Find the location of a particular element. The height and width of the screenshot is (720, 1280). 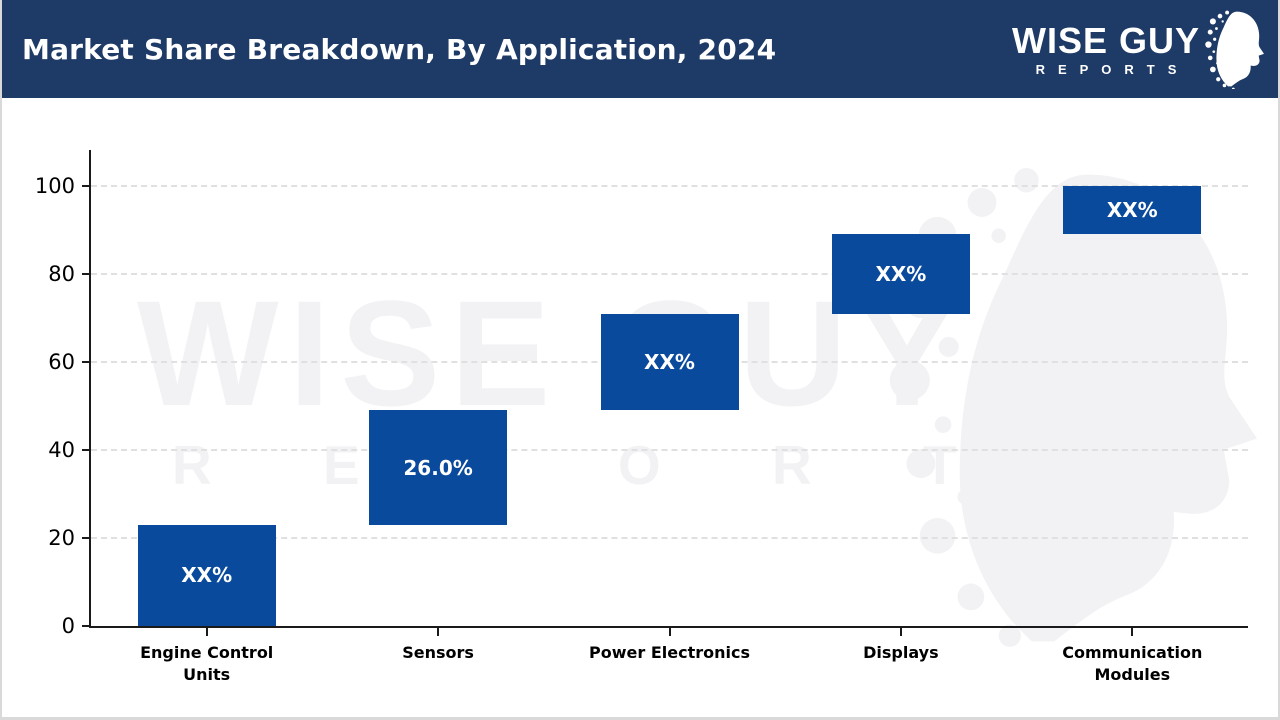

y-tick-label: 20 is located at coordinates (61, 538).